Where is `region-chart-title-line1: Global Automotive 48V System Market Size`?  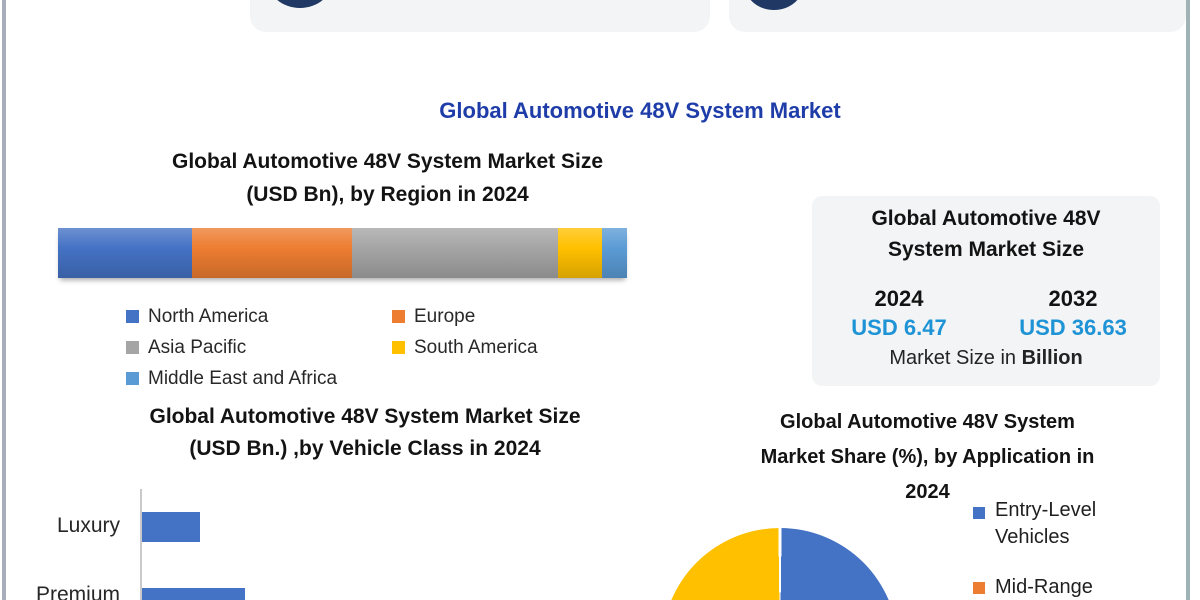
region-chart-title-line1: Global Automotive 48V System Market Size is located at coordinates (387, 161).